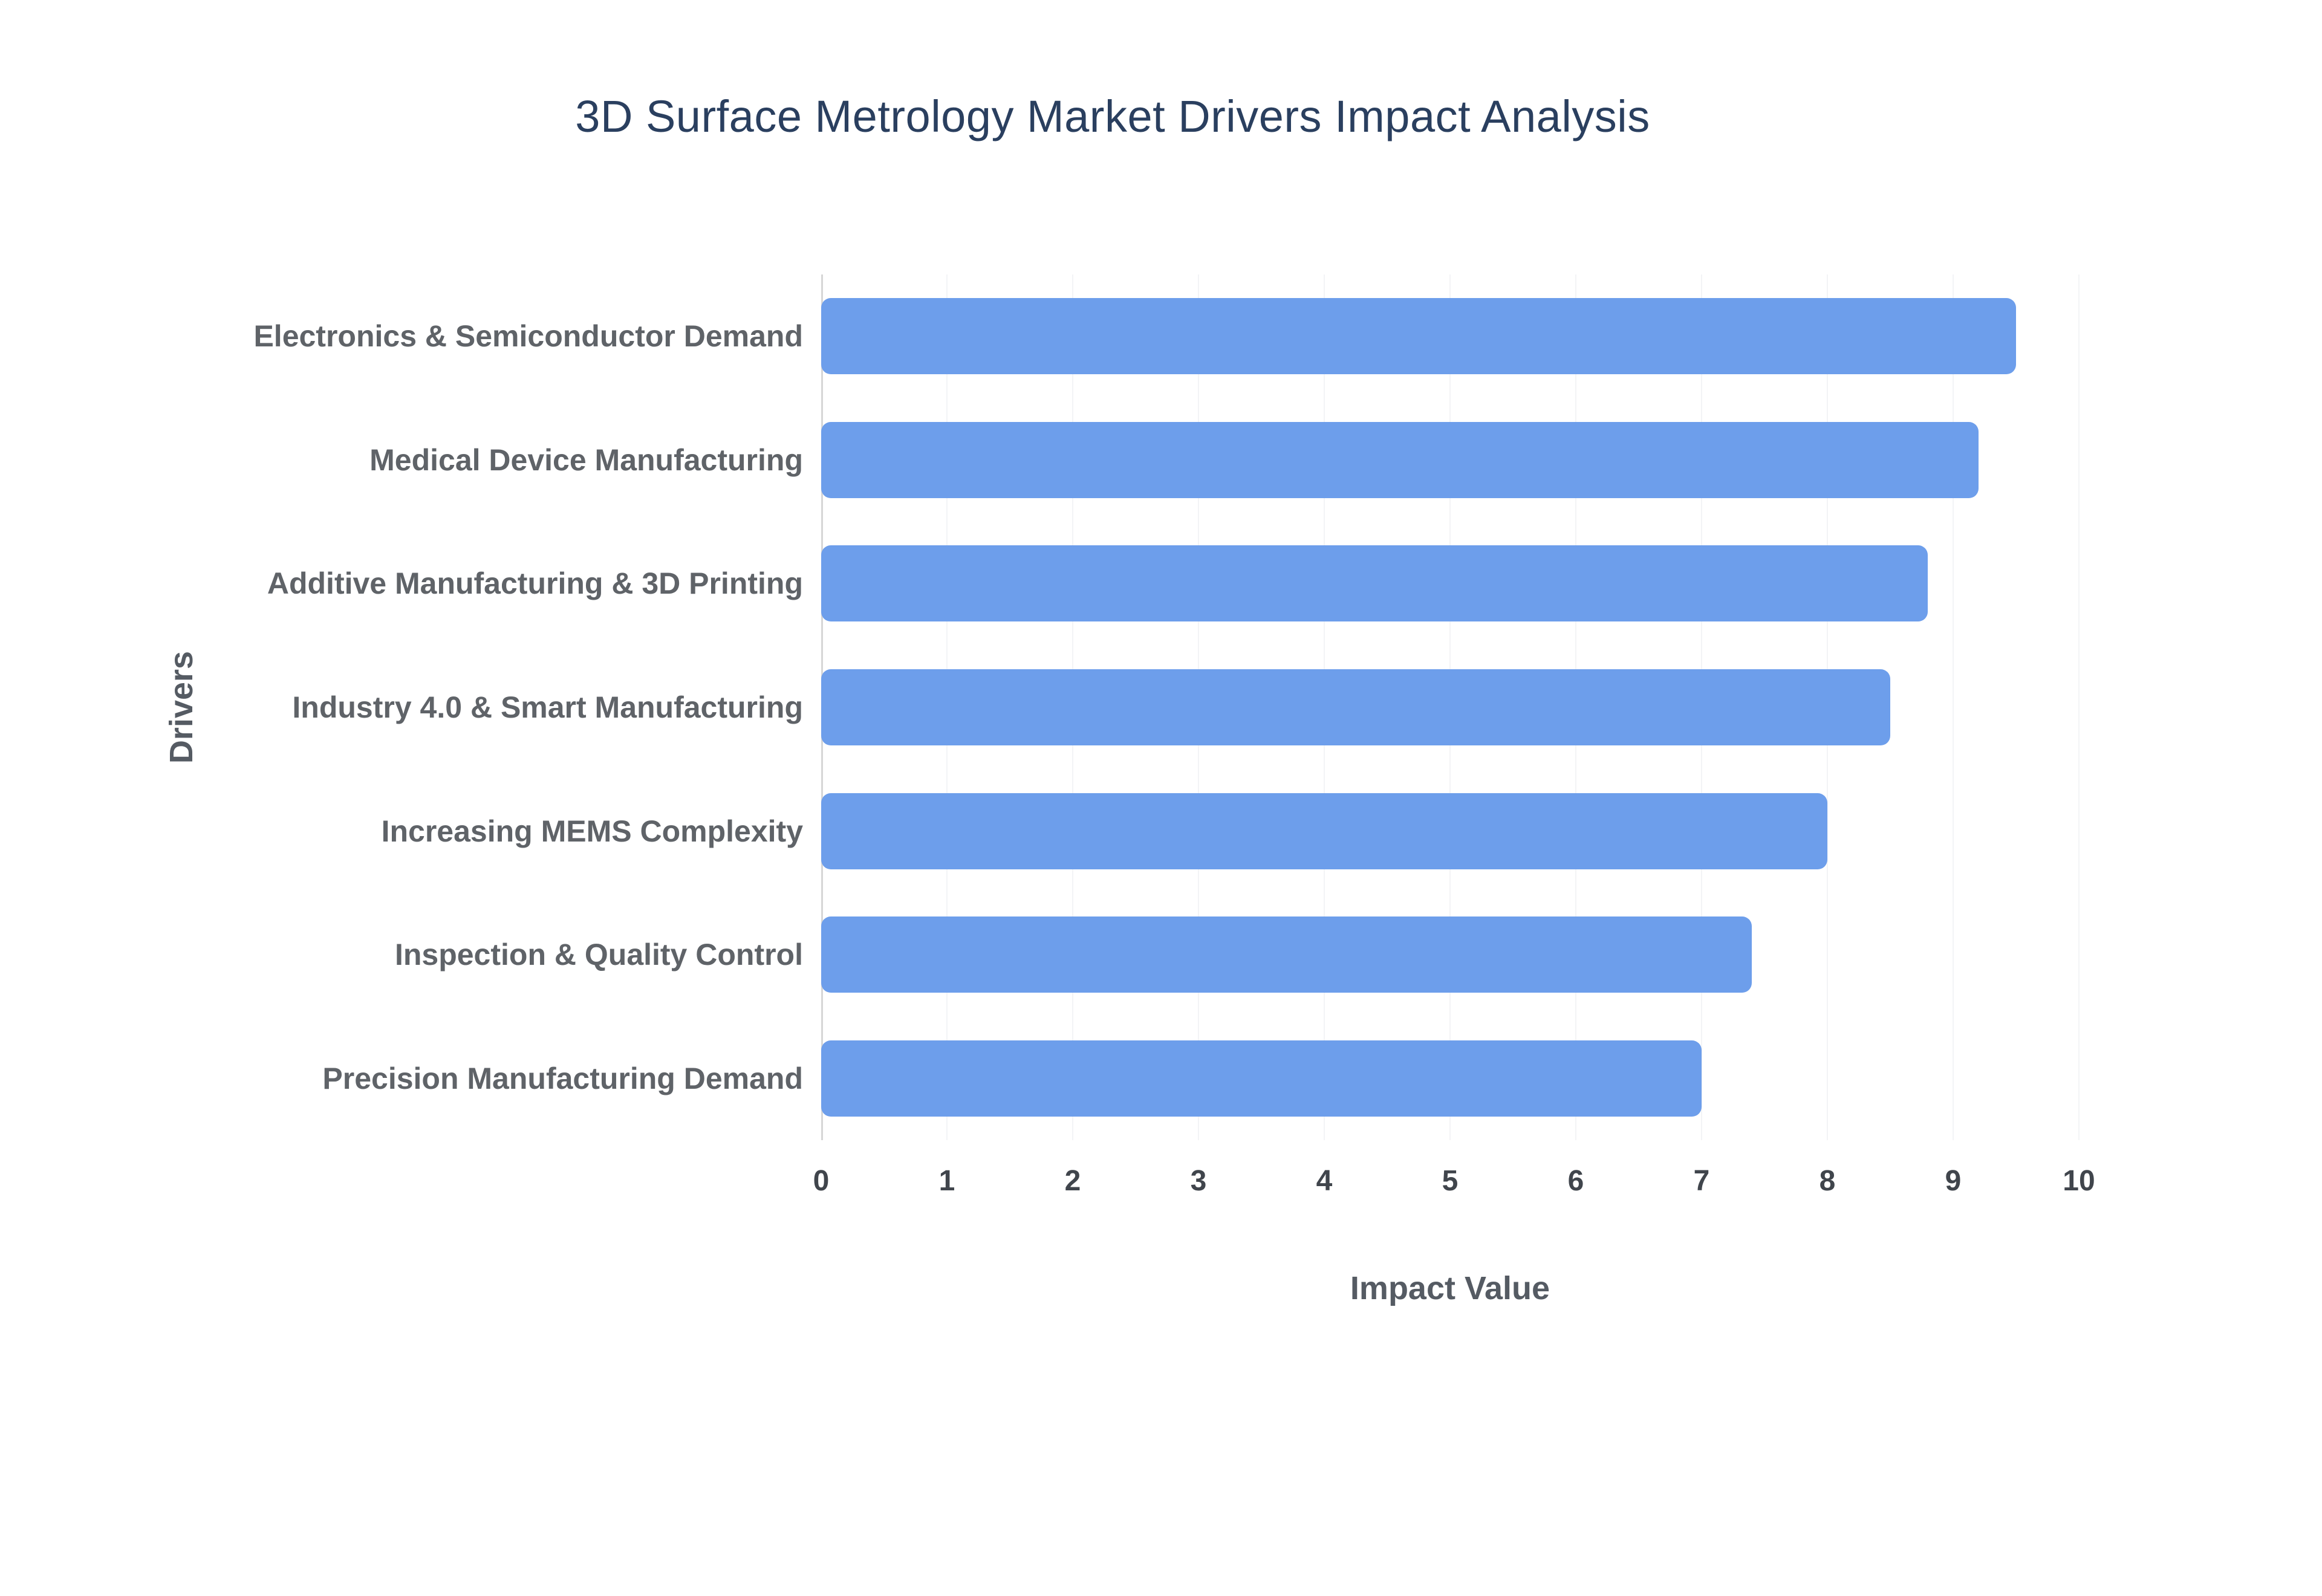 The width and height of the screenshot is (2322, 1596). What do you see at coordinates (1450, 1288) in the screenshot?
I see `x-axis-title: Impact Value` at bounding box center [1450, 1288].